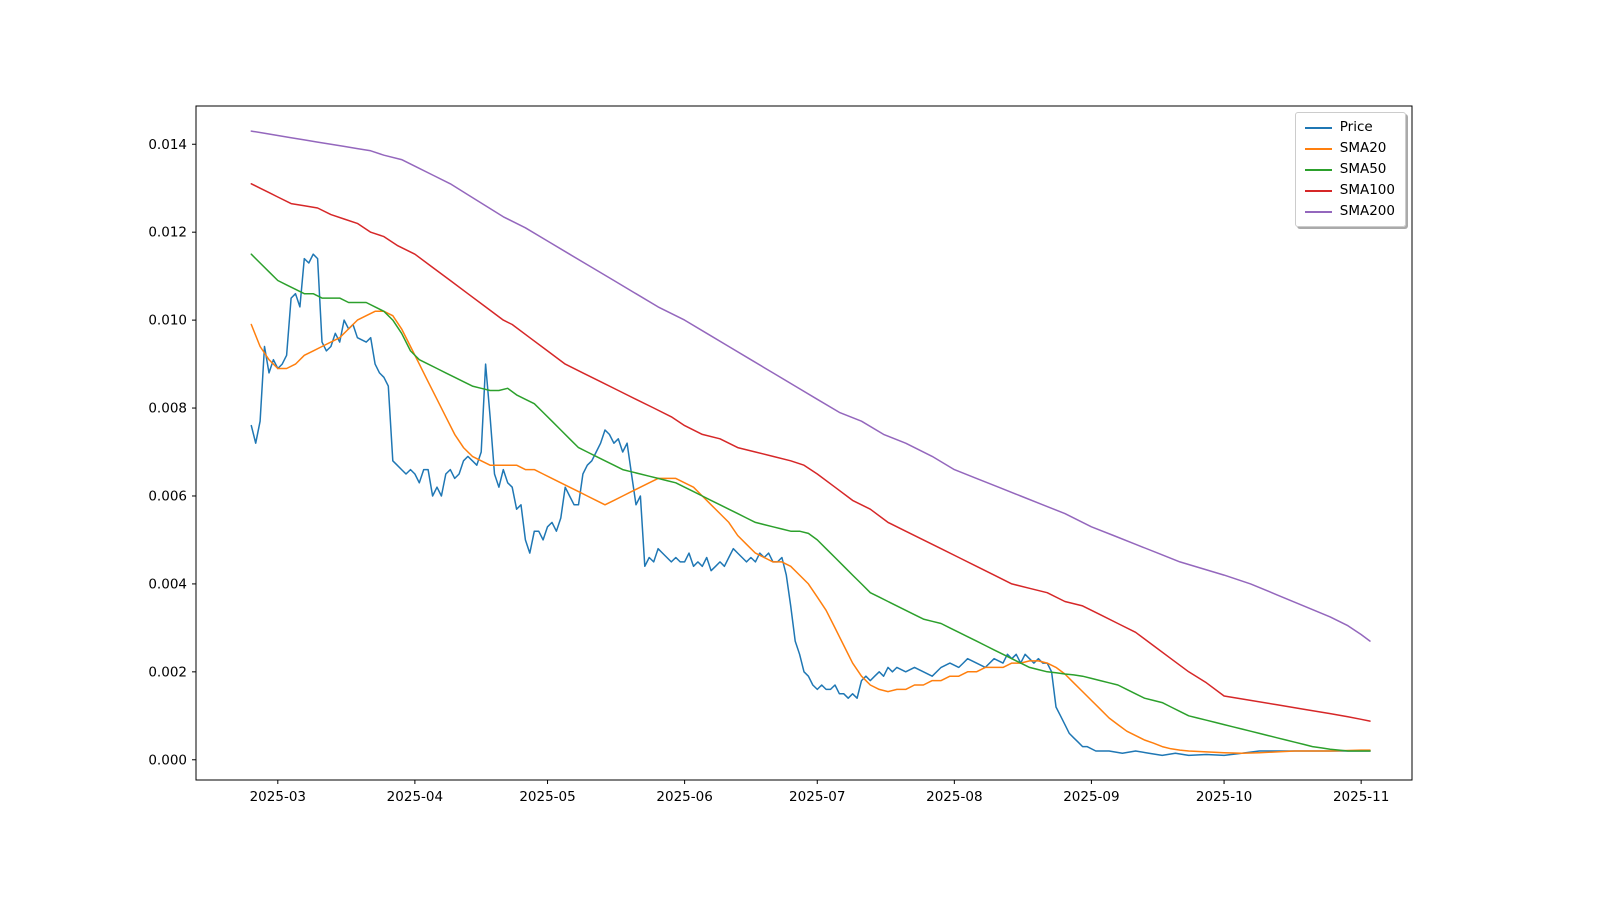 This screenshot has height=900, width=1600. What do you see at coordinates (1318, 190) in the screenshot?
I see `sma100-line-swatch` at bounding box center [1318, 190].